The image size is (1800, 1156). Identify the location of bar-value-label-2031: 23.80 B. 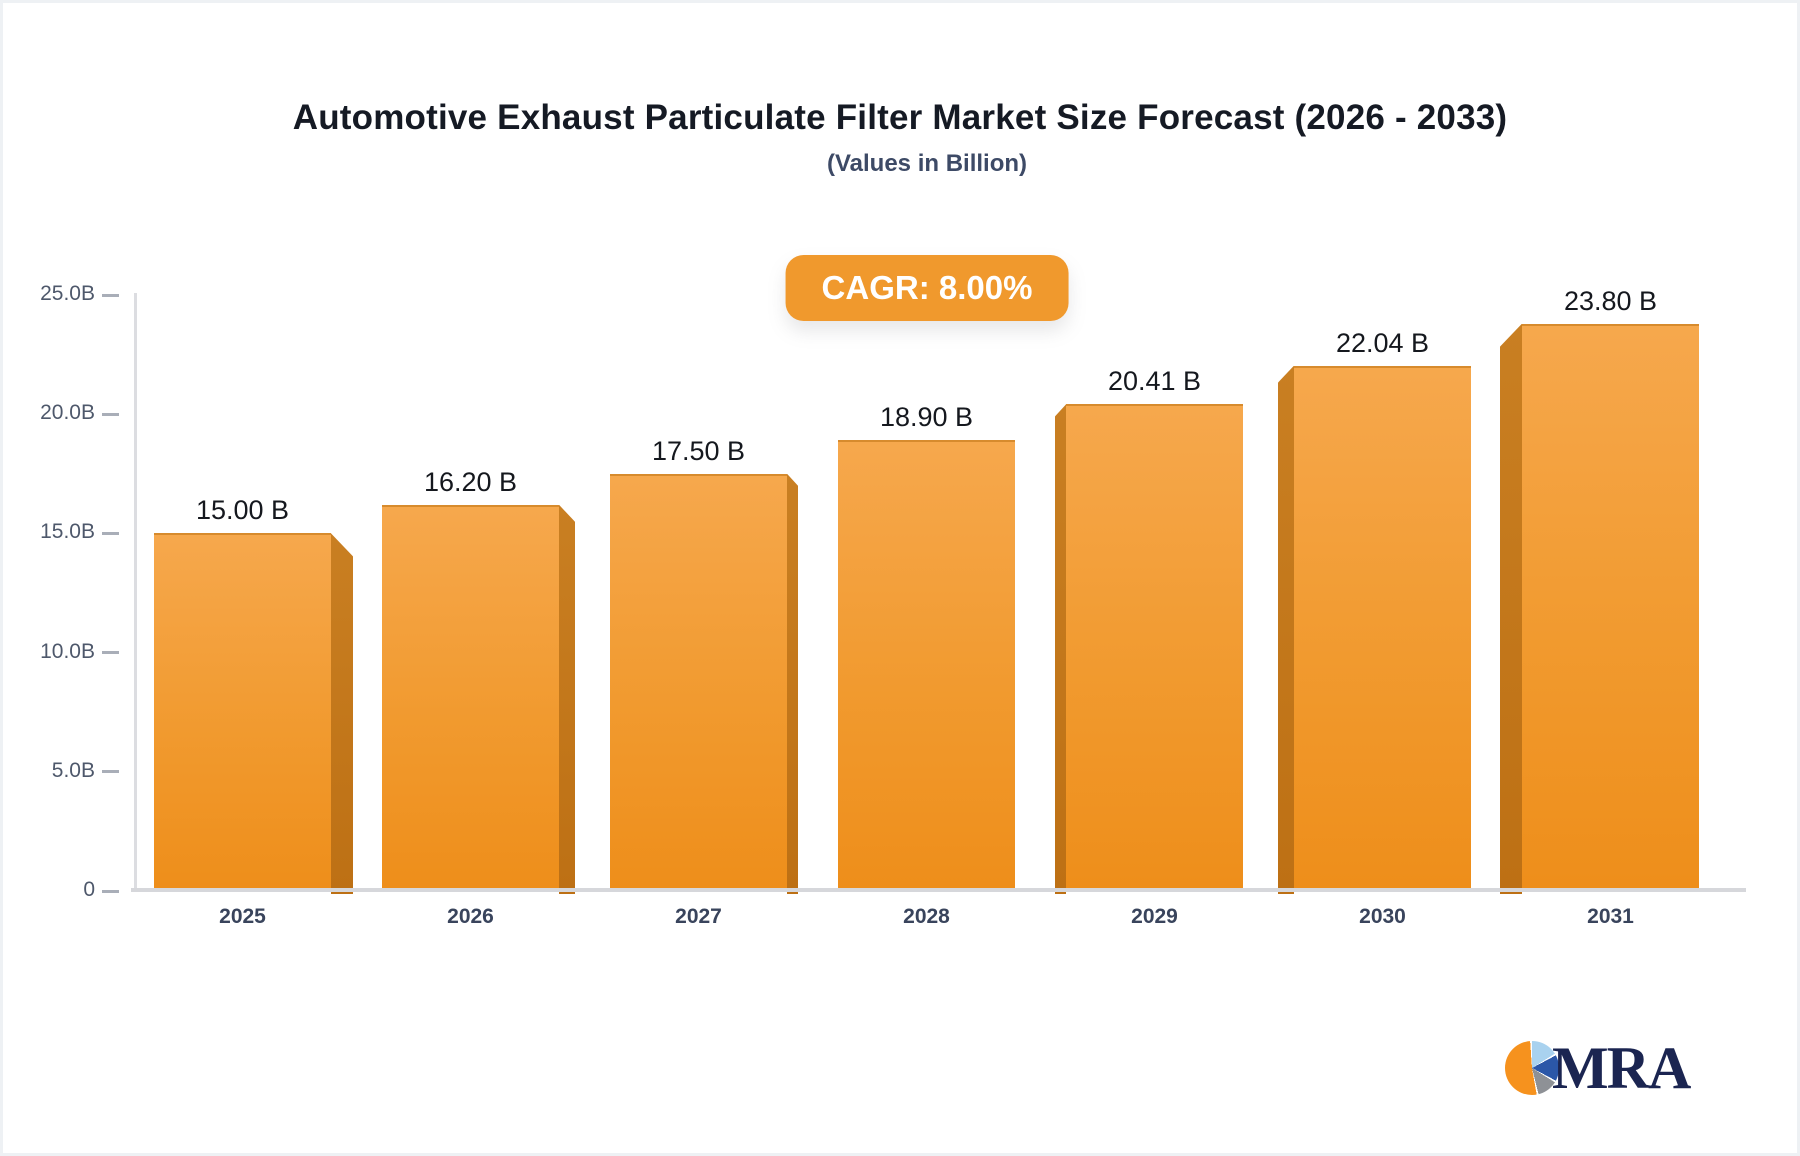
(1610, 300).